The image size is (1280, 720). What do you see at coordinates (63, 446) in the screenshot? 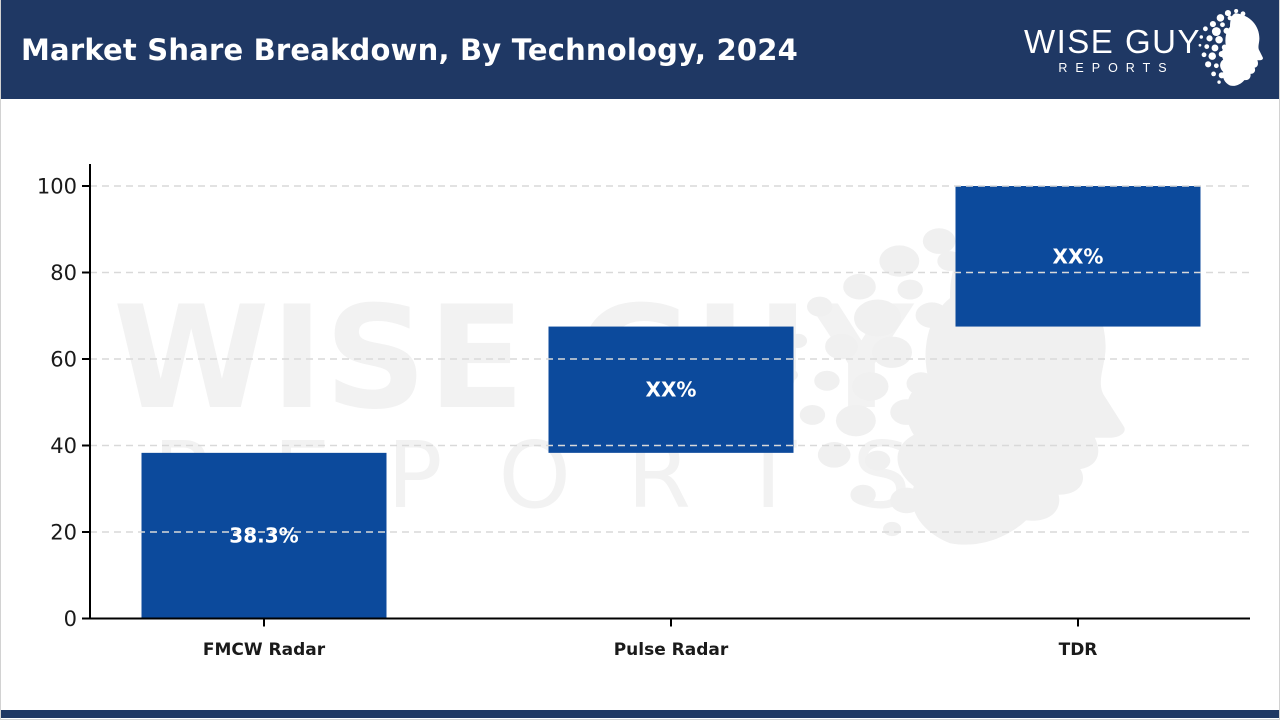
I see `y-tick-label: 40` at bounding box center [63, 446].